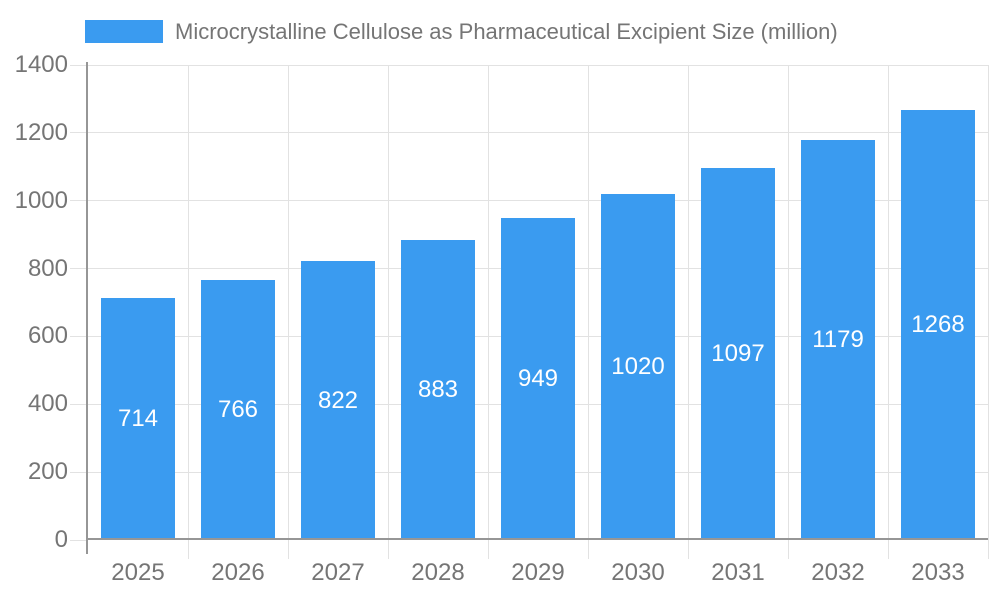  I want to click on x-axis-label: 2026, so click(238, 572).